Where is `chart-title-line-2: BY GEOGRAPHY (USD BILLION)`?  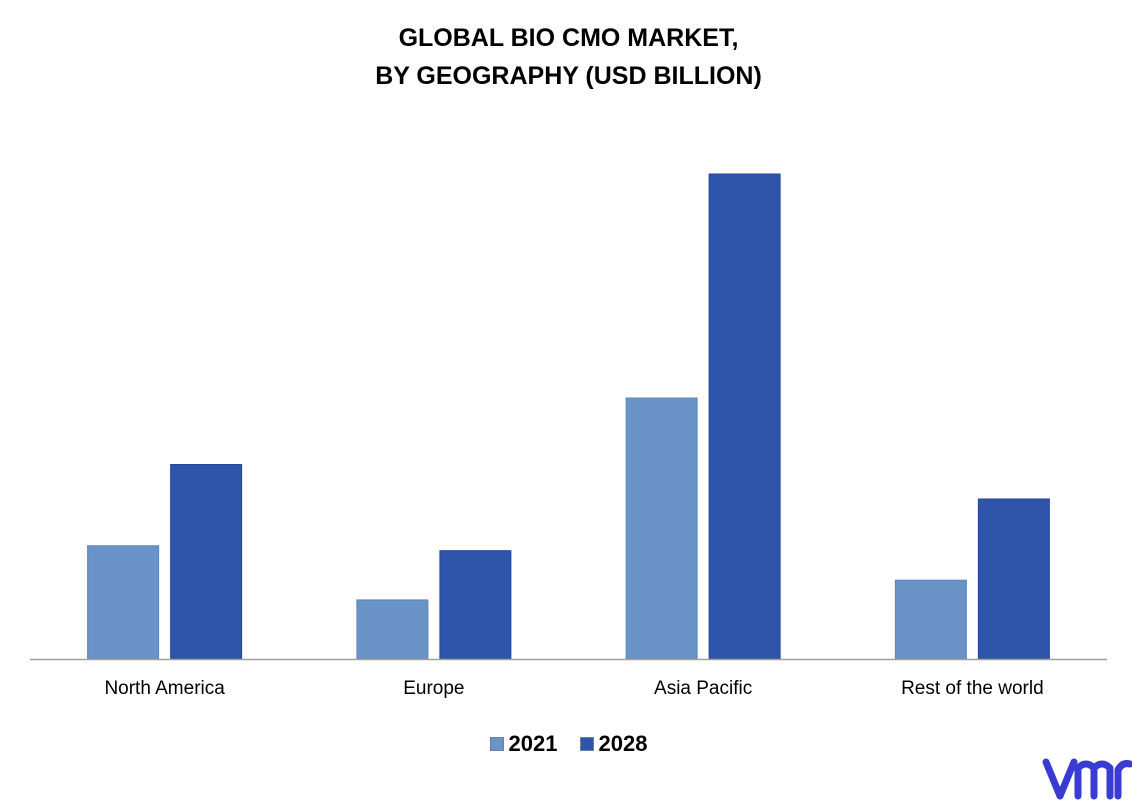
chart-title-line-2: BY GEOGRAPHY (USD BILLION) is located at coordinates (568, 76).